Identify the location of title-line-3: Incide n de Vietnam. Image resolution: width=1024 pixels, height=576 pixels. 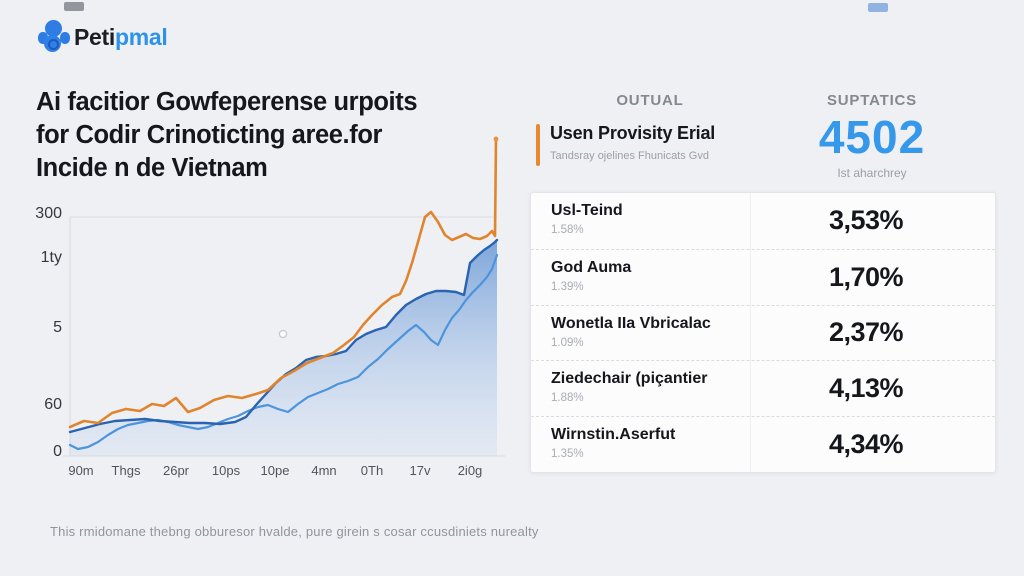
(152, 168).